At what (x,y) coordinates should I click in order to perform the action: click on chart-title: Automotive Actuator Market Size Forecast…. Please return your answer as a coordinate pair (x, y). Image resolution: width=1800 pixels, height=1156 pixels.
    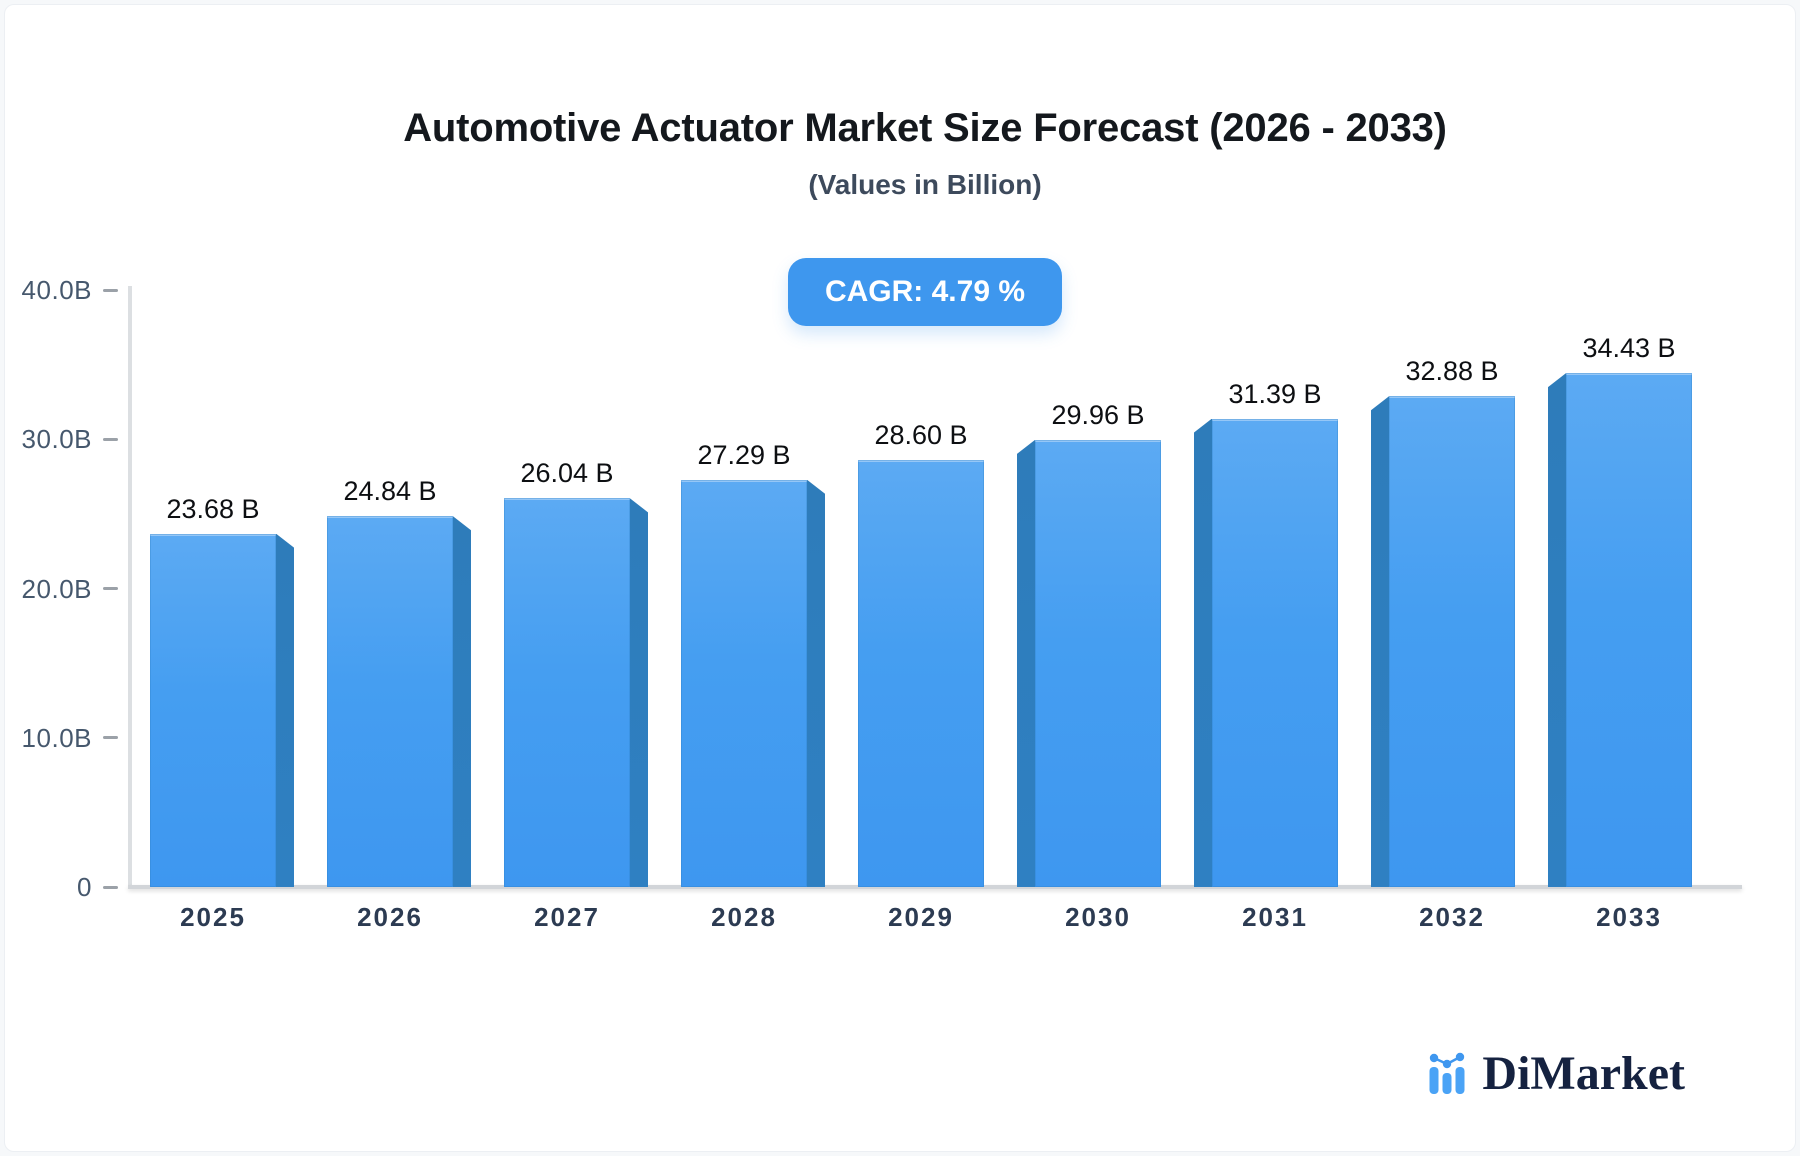
    Looking at the image, I should click on (925, 128).